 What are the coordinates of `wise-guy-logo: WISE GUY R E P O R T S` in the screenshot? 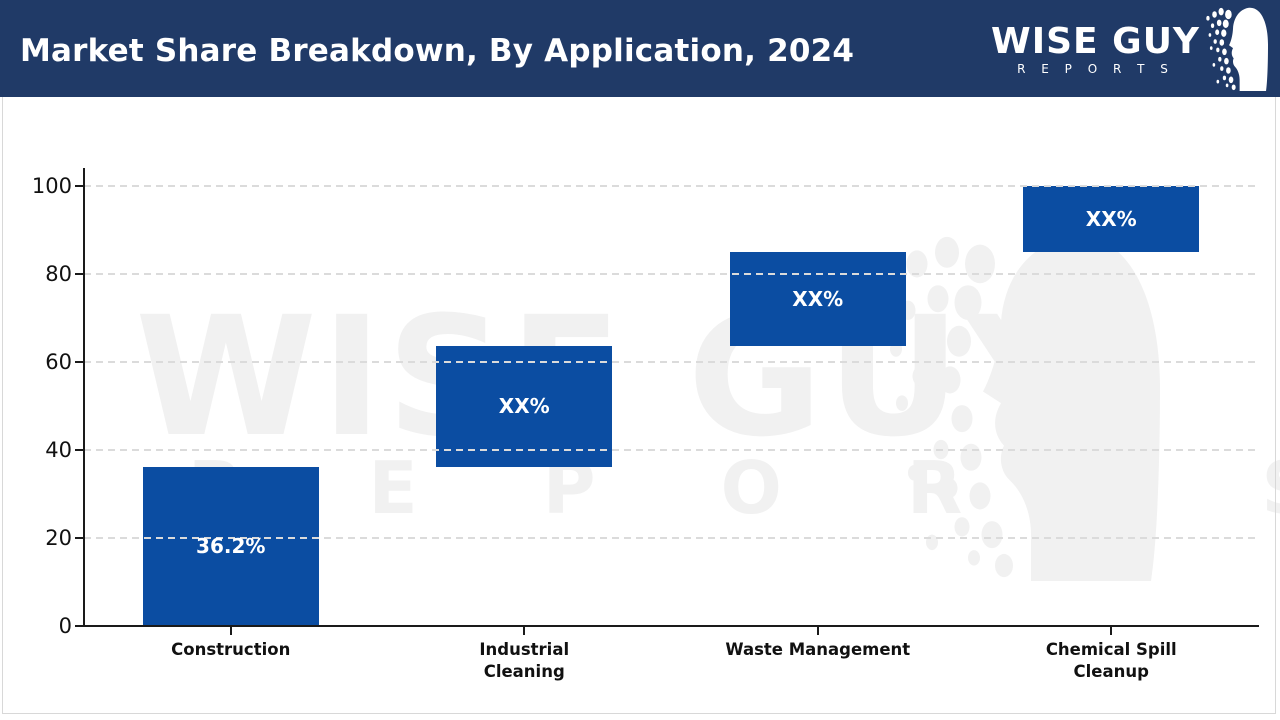 It's located at (1129, 49).